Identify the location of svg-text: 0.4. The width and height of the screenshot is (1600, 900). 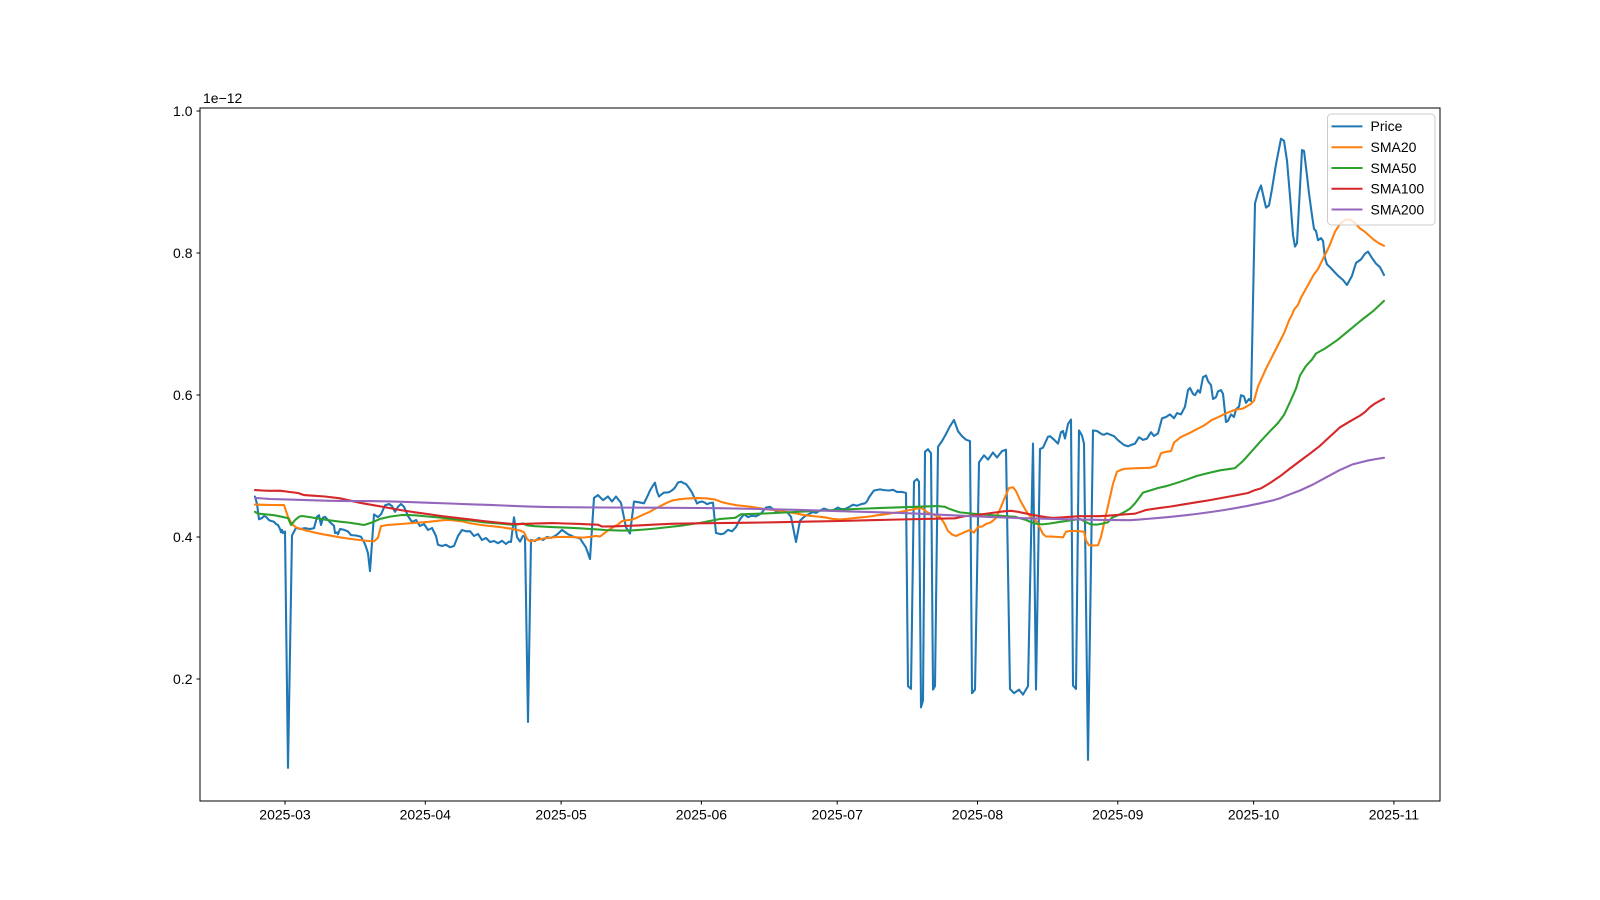
(183, 537).